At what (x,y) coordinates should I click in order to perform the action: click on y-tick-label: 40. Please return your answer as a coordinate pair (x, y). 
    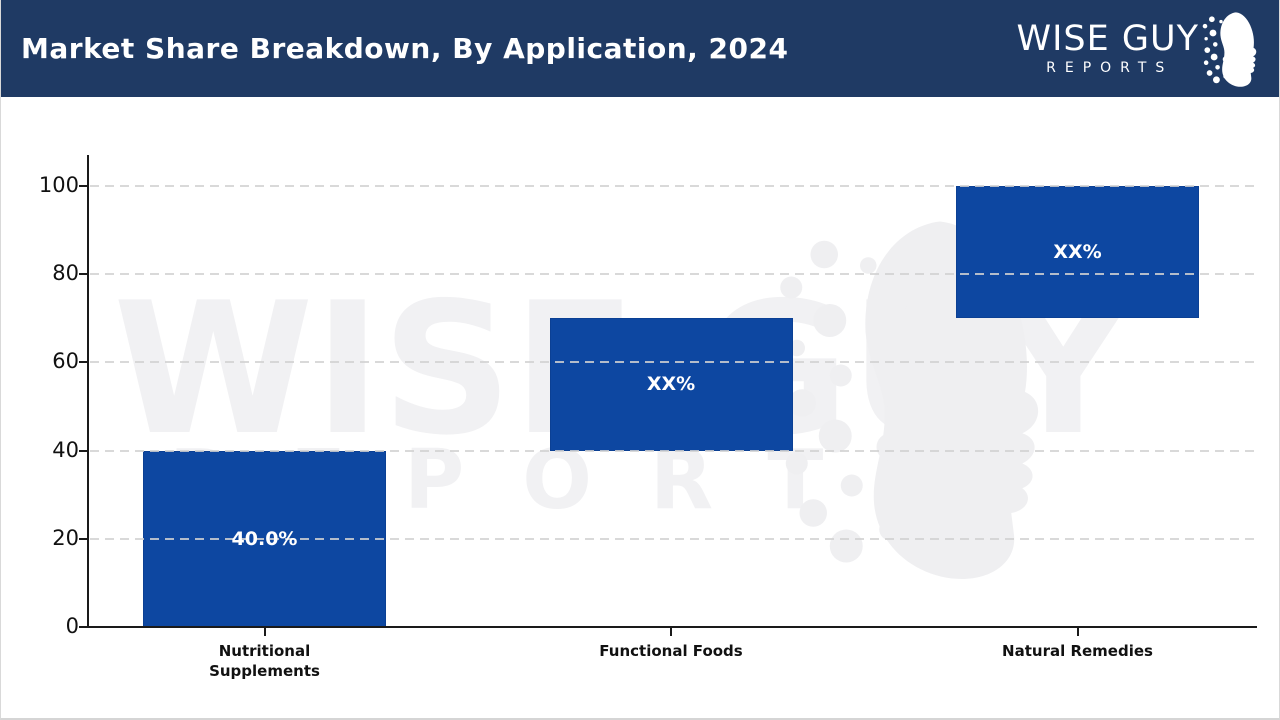
    Looking at the image, I should click on (65, 449).